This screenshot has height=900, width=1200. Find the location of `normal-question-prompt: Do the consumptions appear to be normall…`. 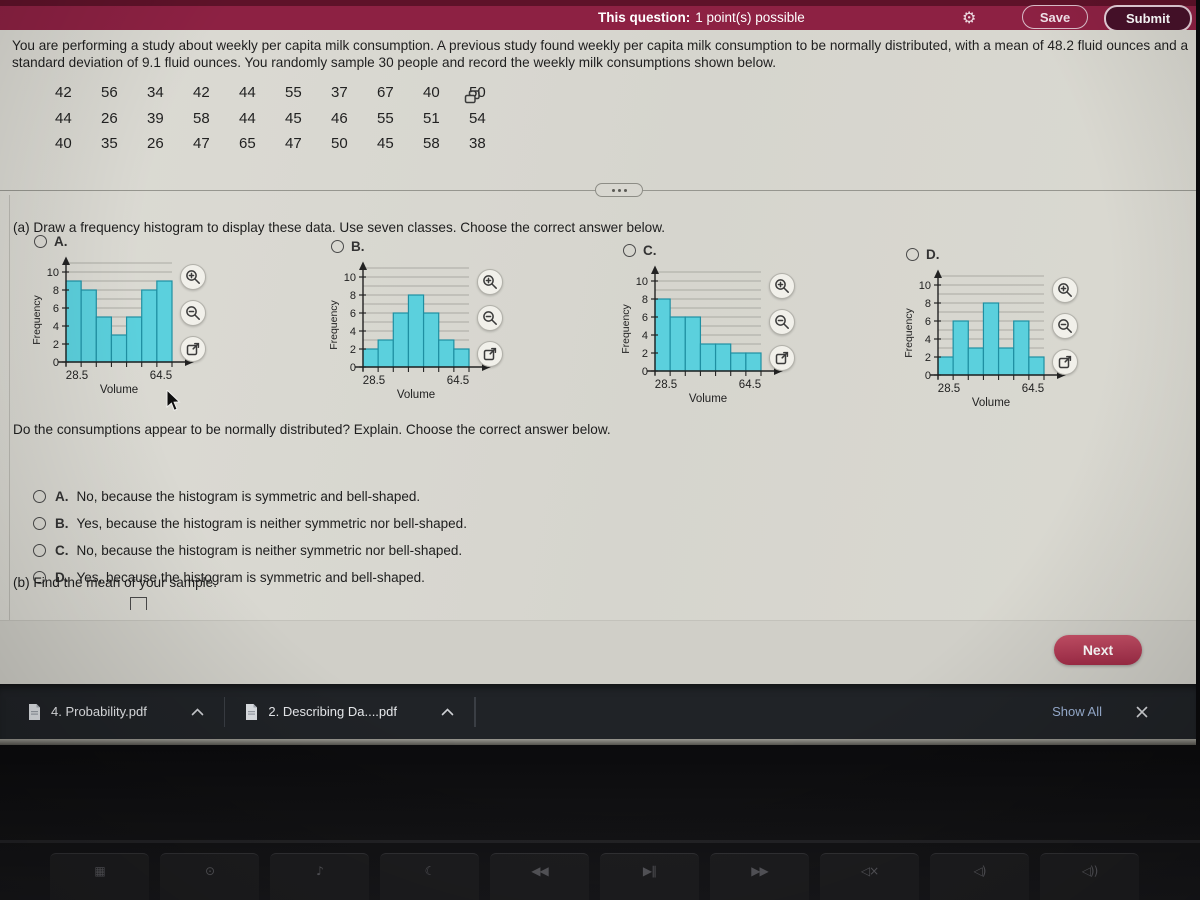

normal-question-prompt: Do the consumptions appear to be normall… is located at coordinates (312, 429).